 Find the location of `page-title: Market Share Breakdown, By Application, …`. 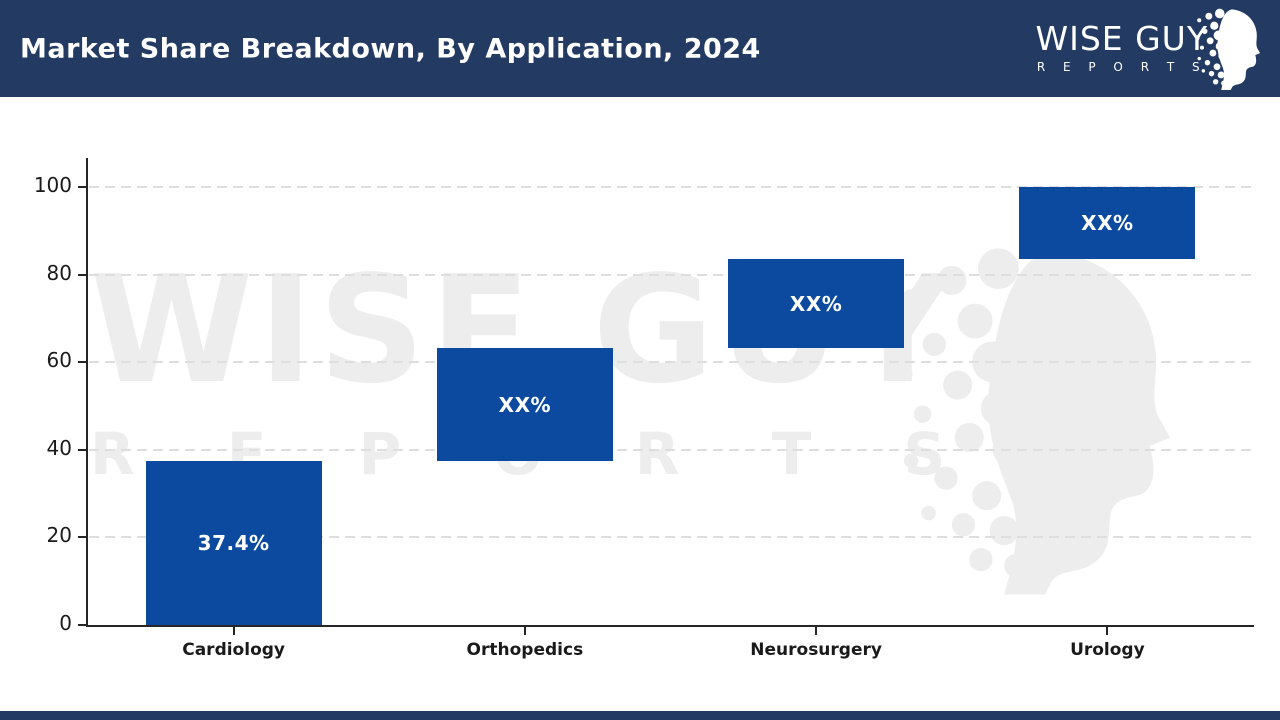

page-title: Market Share Breakdown, By Application, … is located at coordinates (390, 48).